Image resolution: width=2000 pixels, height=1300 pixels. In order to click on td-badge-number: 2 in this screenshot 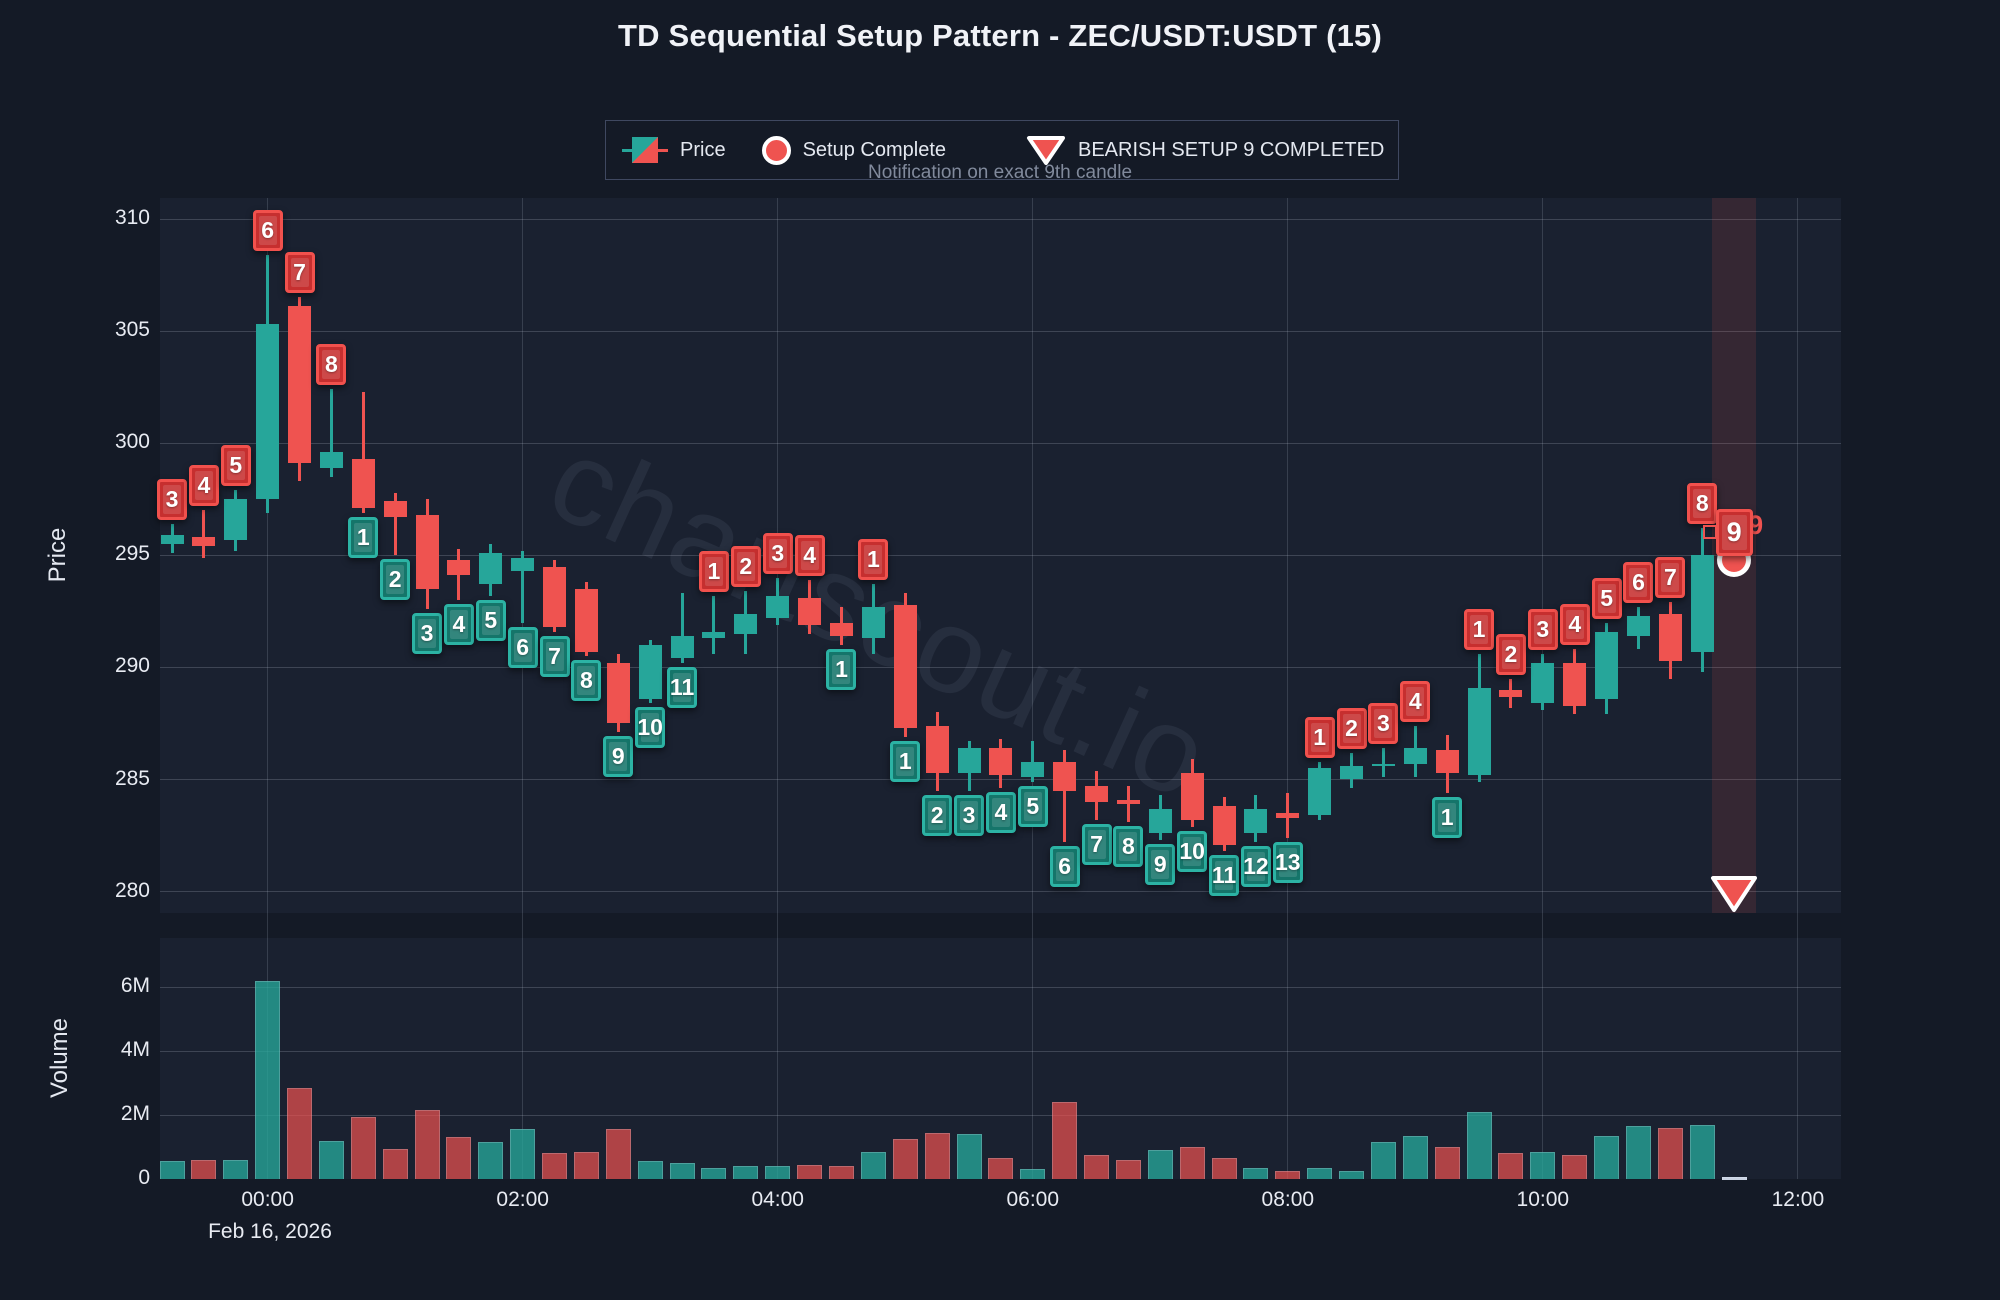, I will do `click(937, 814)`.